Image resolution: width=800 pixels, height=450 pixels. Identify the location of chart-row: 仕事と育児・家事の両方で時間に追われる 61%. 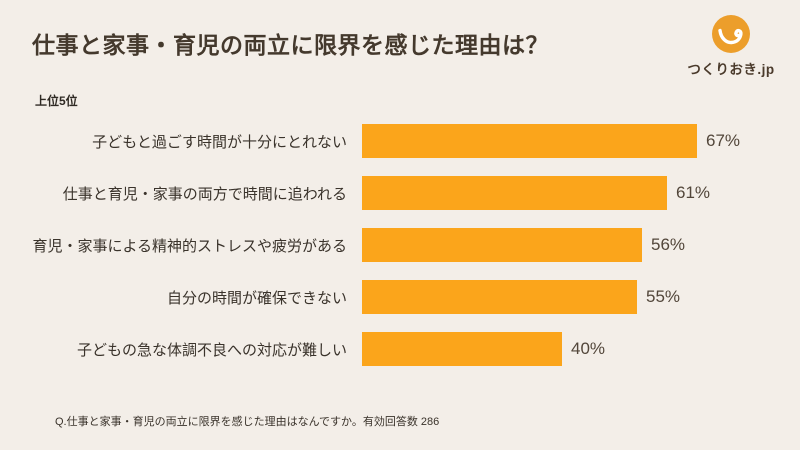
(400, 193).